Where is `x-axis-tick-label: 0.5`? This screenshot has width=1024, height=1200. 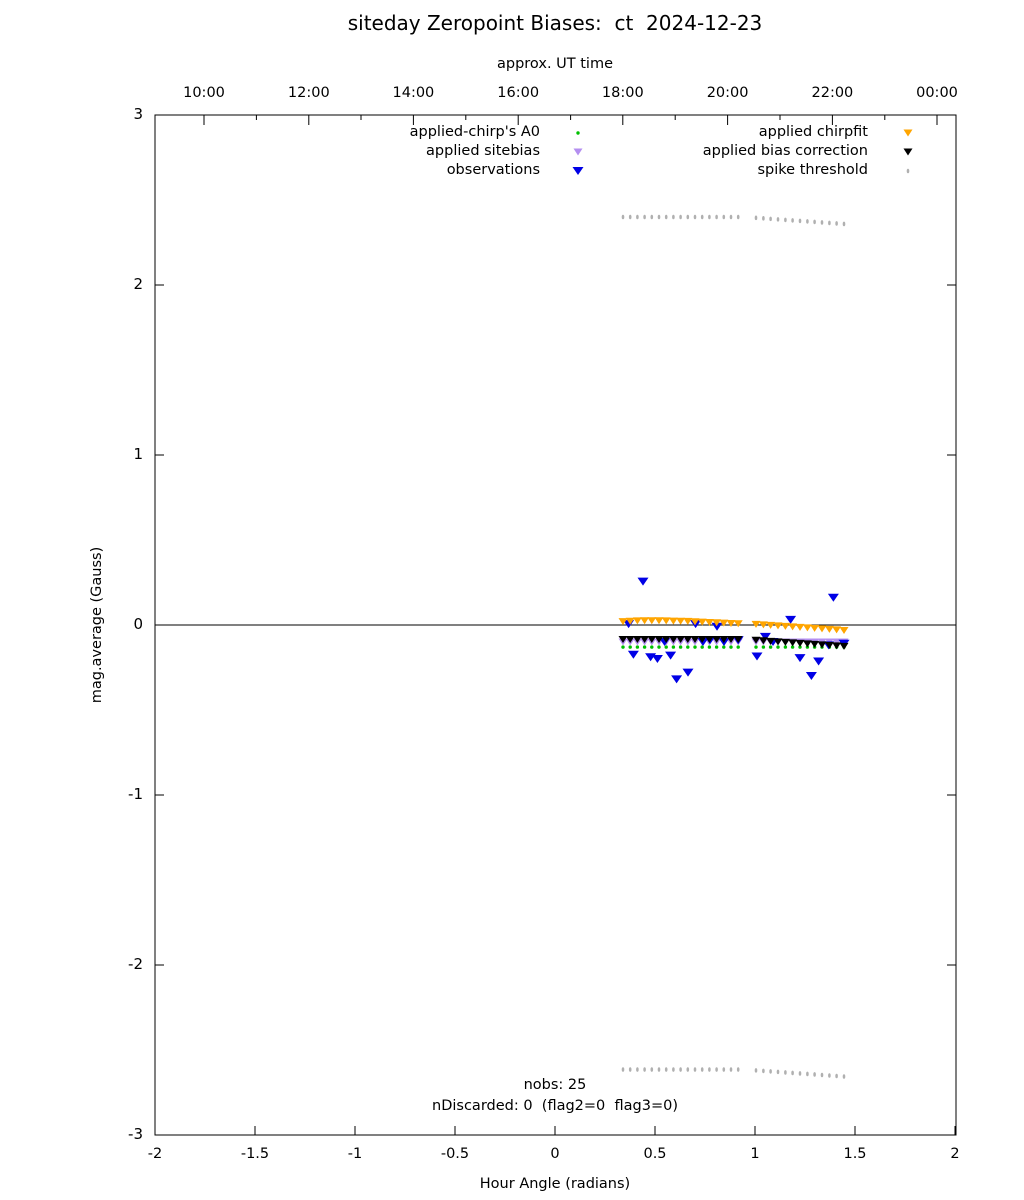 x-axis-tick-label: 0.5 is located at coordinates (655, 1154).